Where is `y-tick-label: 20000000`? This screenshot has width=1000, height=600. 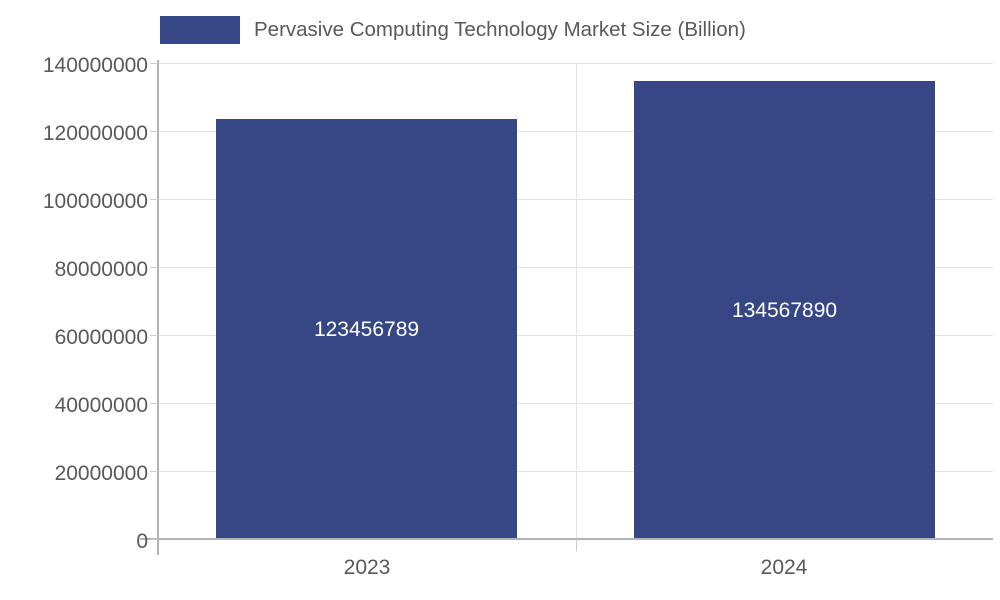 y-tick-label: 20000000 is located at coordinates (101, 473).